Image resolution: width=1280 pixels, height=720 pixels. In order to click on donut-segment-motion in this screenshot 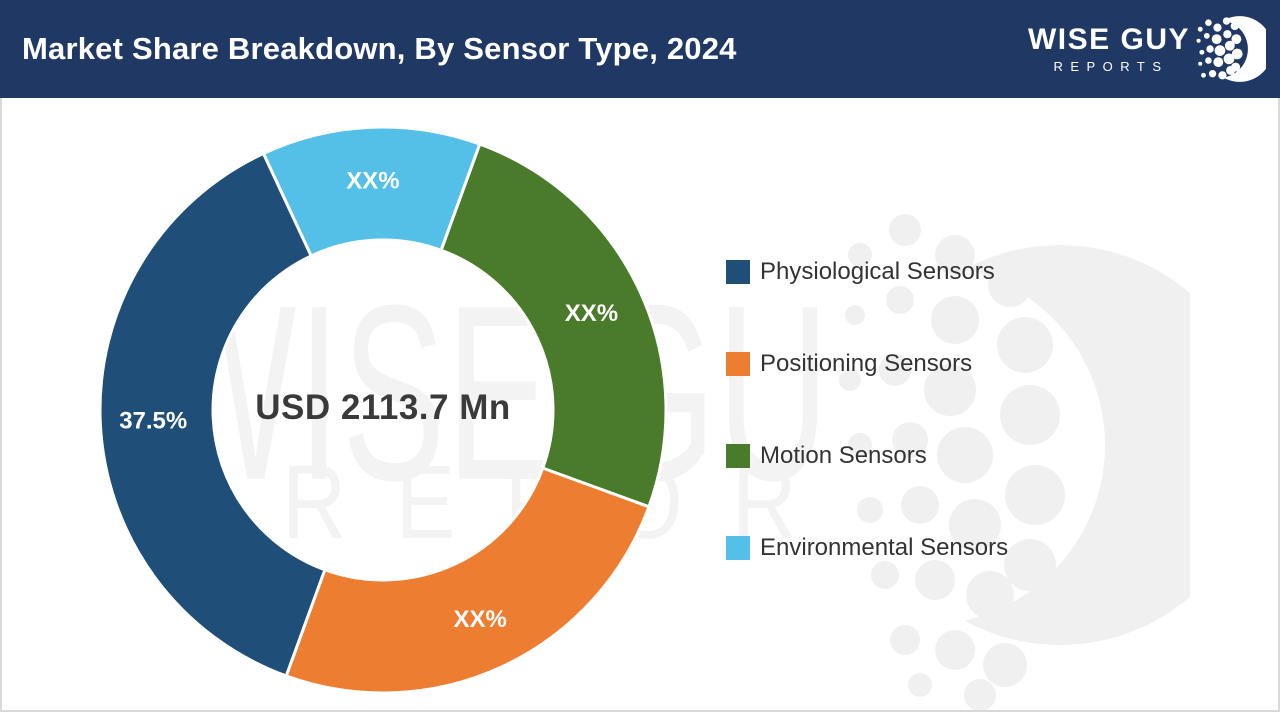, I will do `click(553, 325)`.